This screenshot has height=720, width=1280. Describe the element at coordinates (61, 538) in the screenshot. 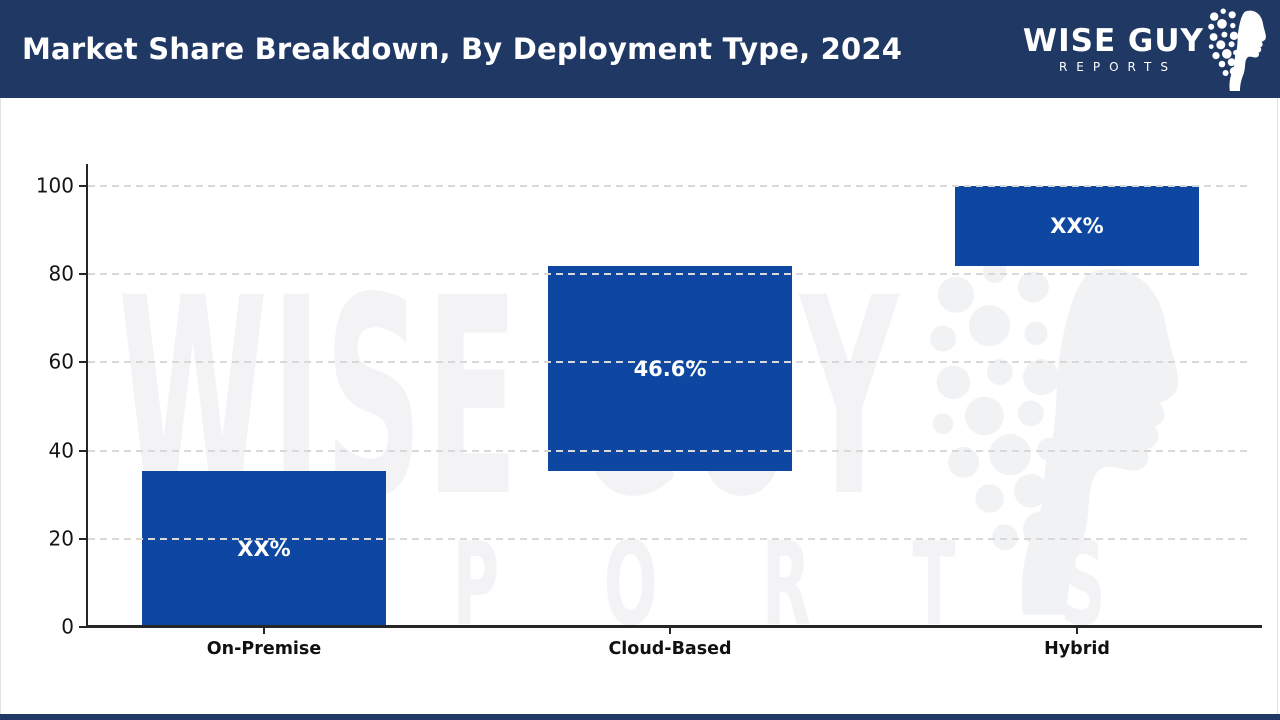

I see `y-tick-label-20: 20` at that location.